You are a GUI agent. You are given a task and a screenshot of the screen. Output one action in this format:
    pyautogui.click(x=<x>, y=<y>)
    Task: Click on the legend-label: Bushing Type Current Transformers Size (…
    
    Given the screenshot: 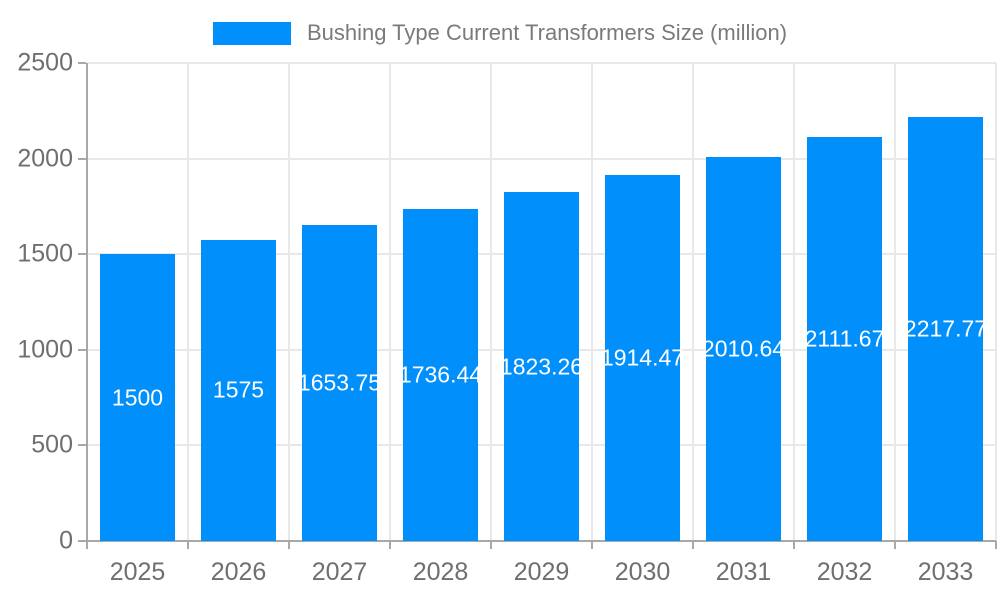 What is the action you would take?
    pyautogui.click(x=547, y=32)
    